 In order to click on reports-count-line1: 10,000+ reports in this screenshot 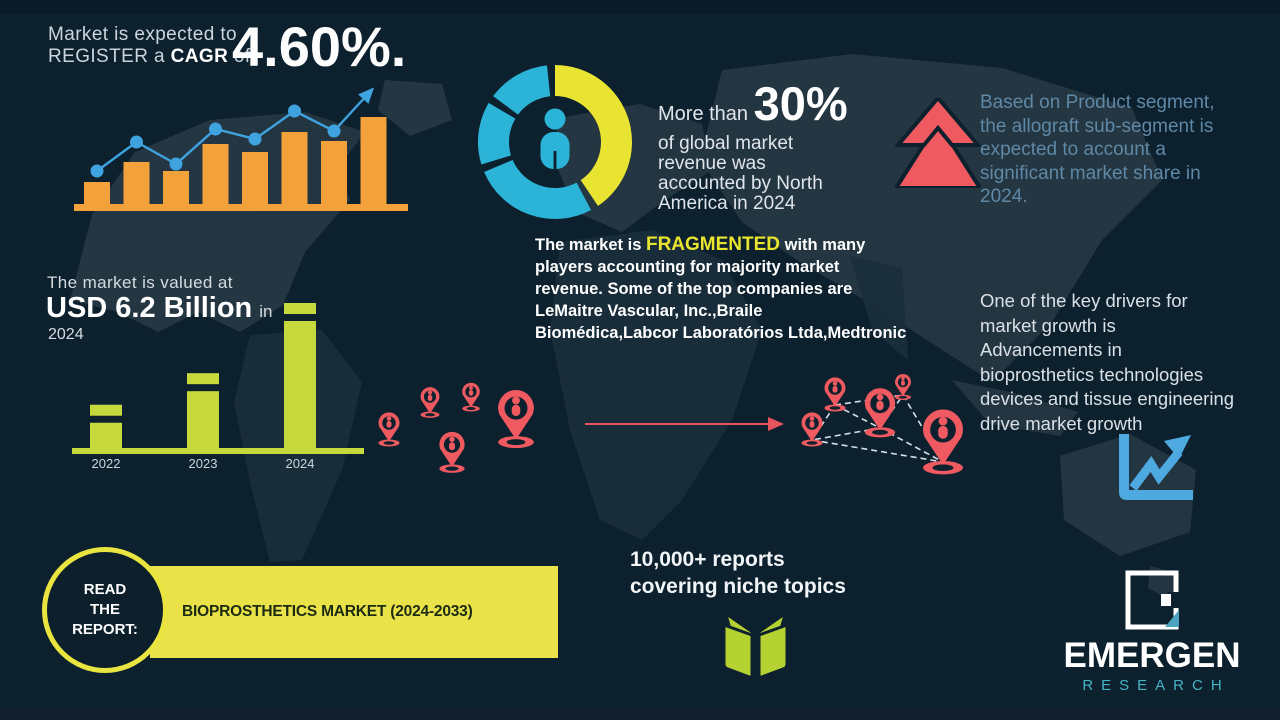, I will do `click(707, 559)`.